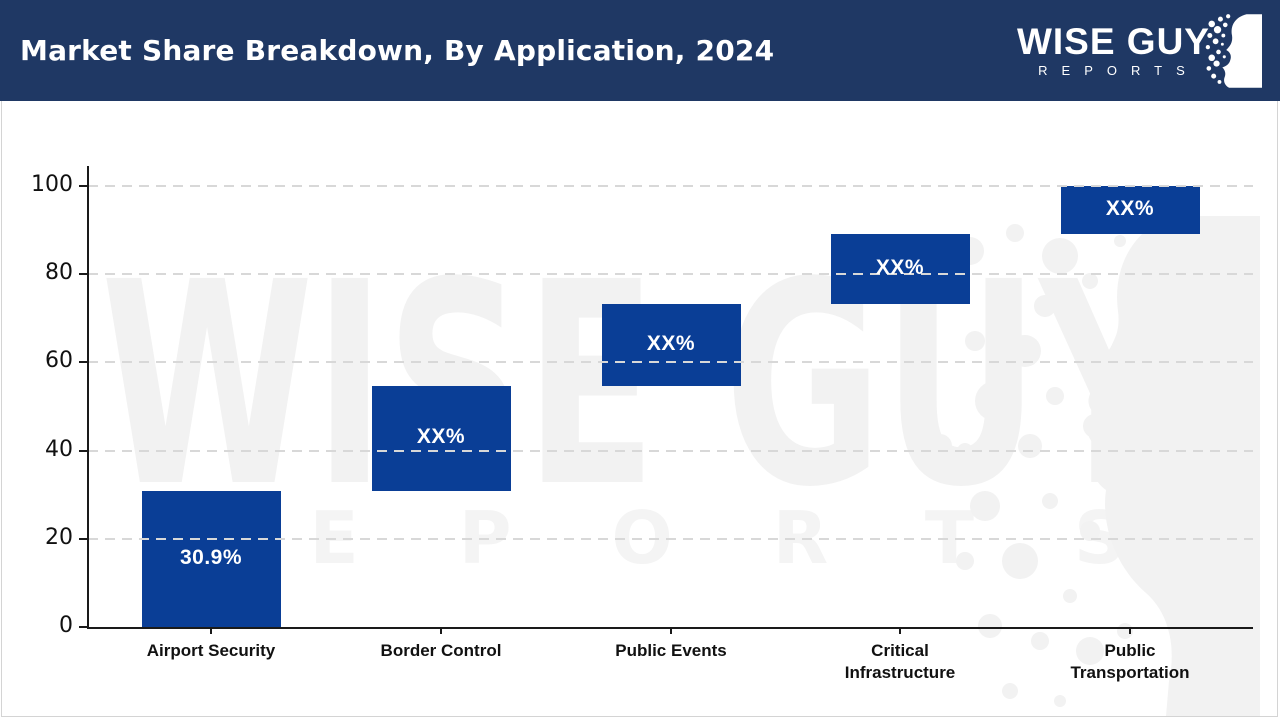 The height and width of the screenshot is (720, 1280). I want to click on x-axis-line, so click(670, 628).